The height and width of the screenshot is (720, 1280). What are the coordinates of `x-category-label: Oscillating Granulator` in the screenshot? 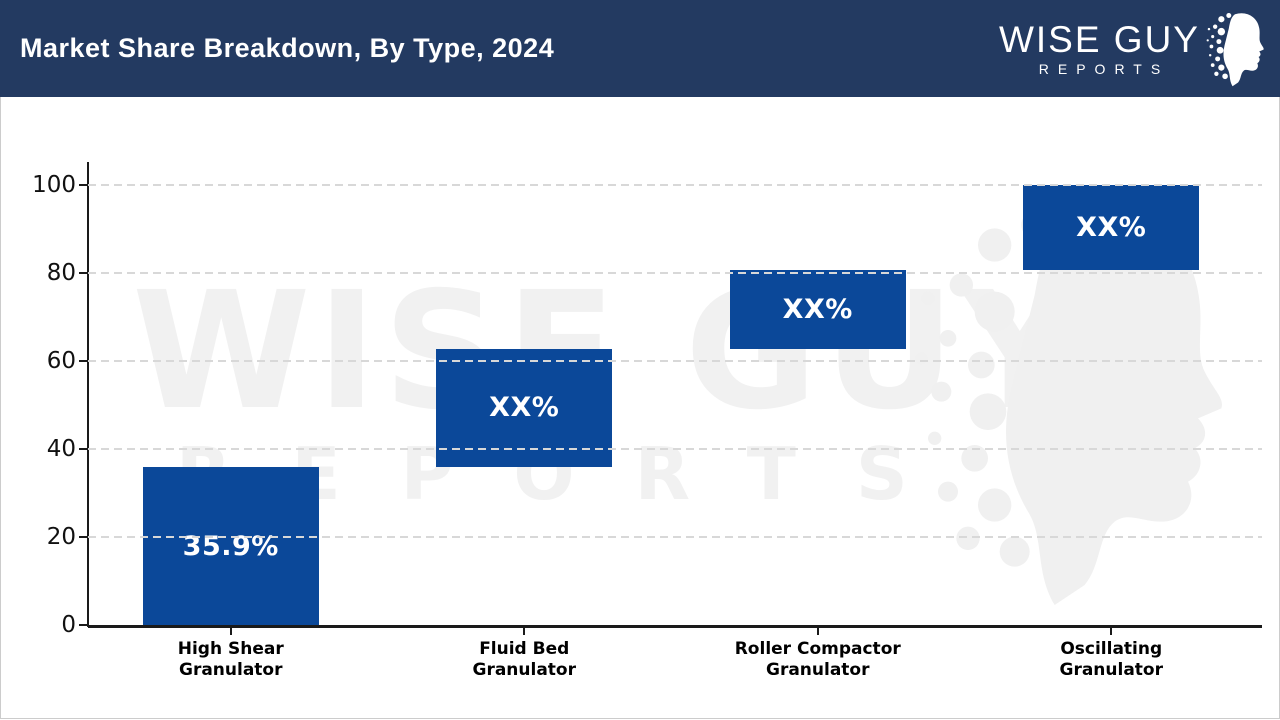 It's located at (1111, 660).